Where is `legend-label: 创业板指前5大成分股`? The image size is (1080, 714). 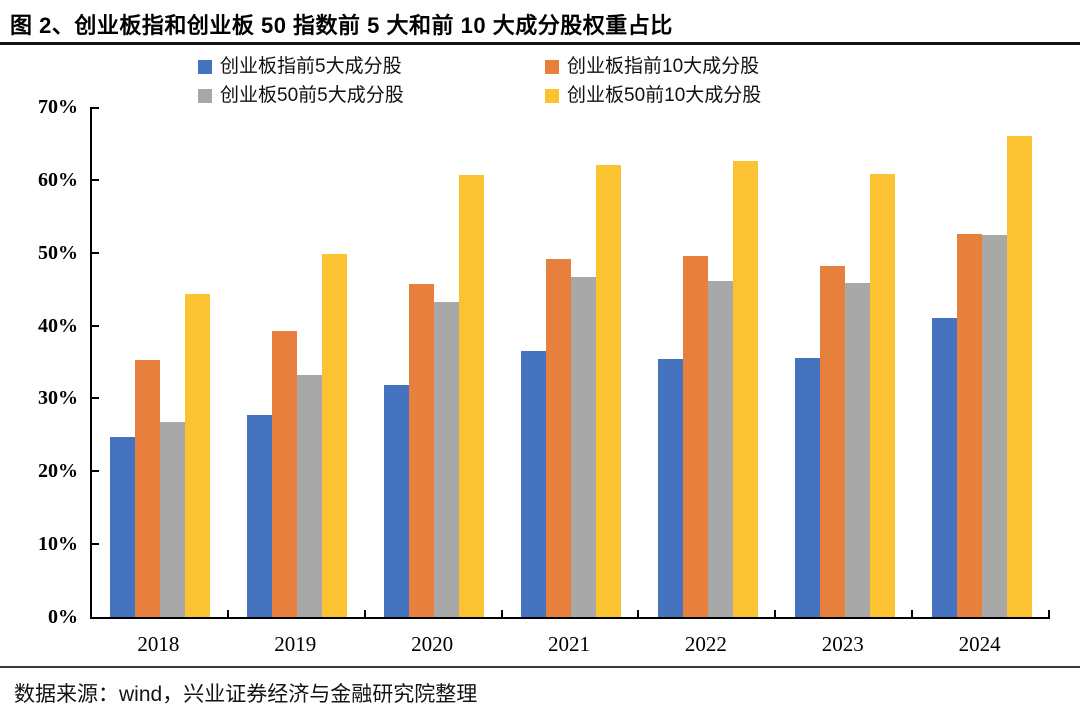
legend-label: 创业板指前5大成分股 is located at coordinates (311, 66).